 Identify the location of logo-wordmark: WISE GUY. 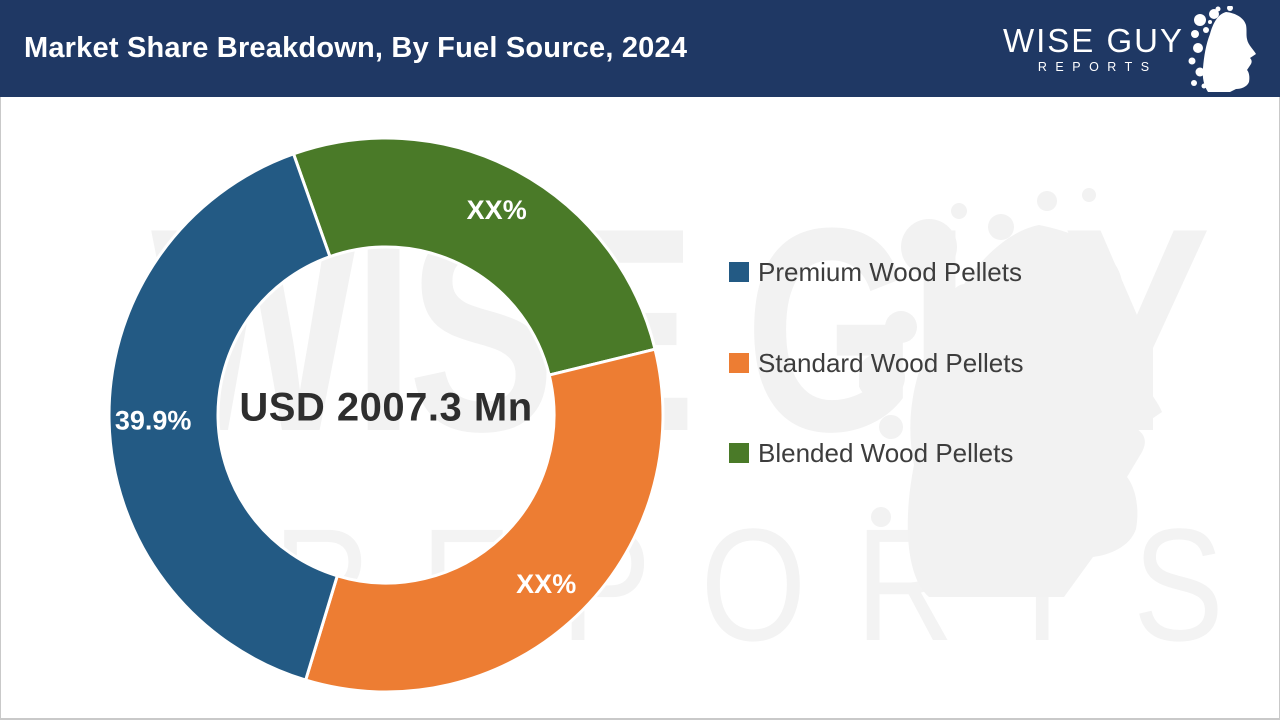
(1093, 40).